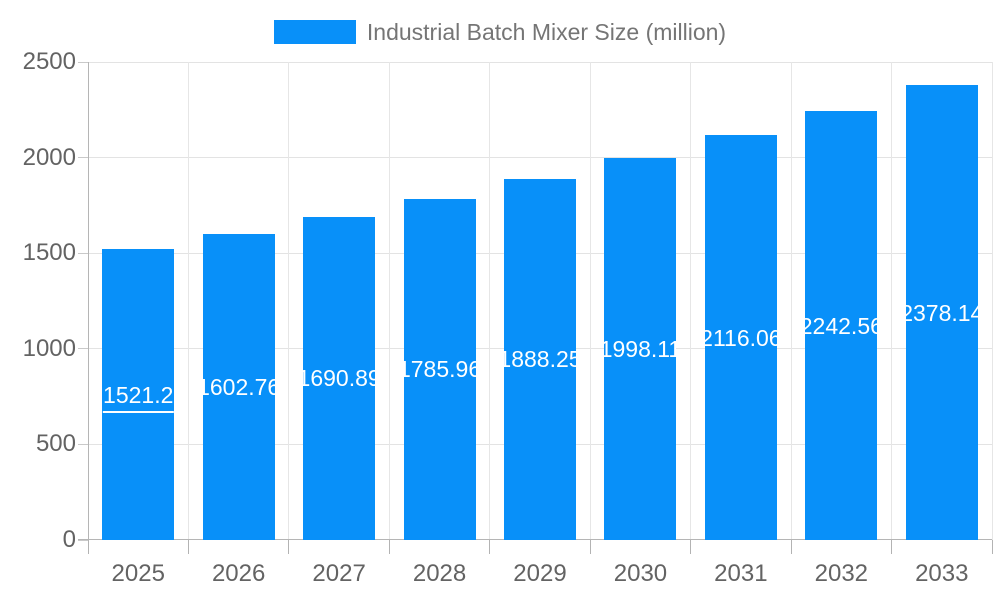 The height and width of the screenshot is (600, 1000). Describe the element at coordinates (49, 253) in the screenshot. I see `y-tick-label: 1500` at that location.